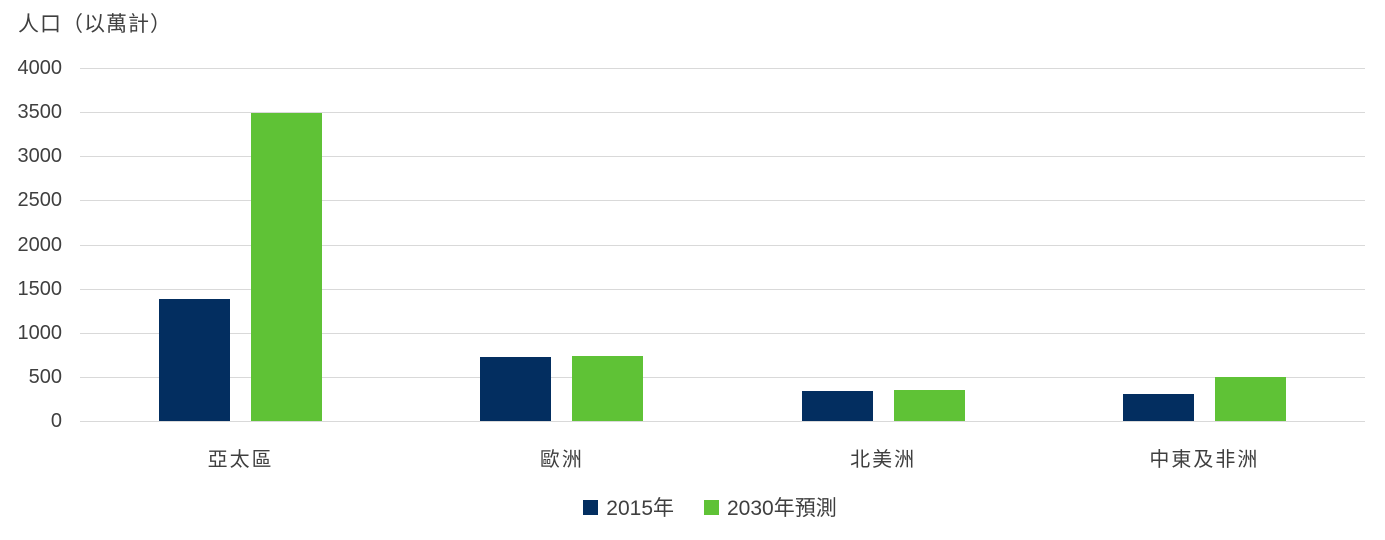 The image size is (1385, 540). What do you see at coordinates (95, 24) in the screenshot?
I see `y-axis-title: 人口（以萬計）` at bounding box center [95, 24].